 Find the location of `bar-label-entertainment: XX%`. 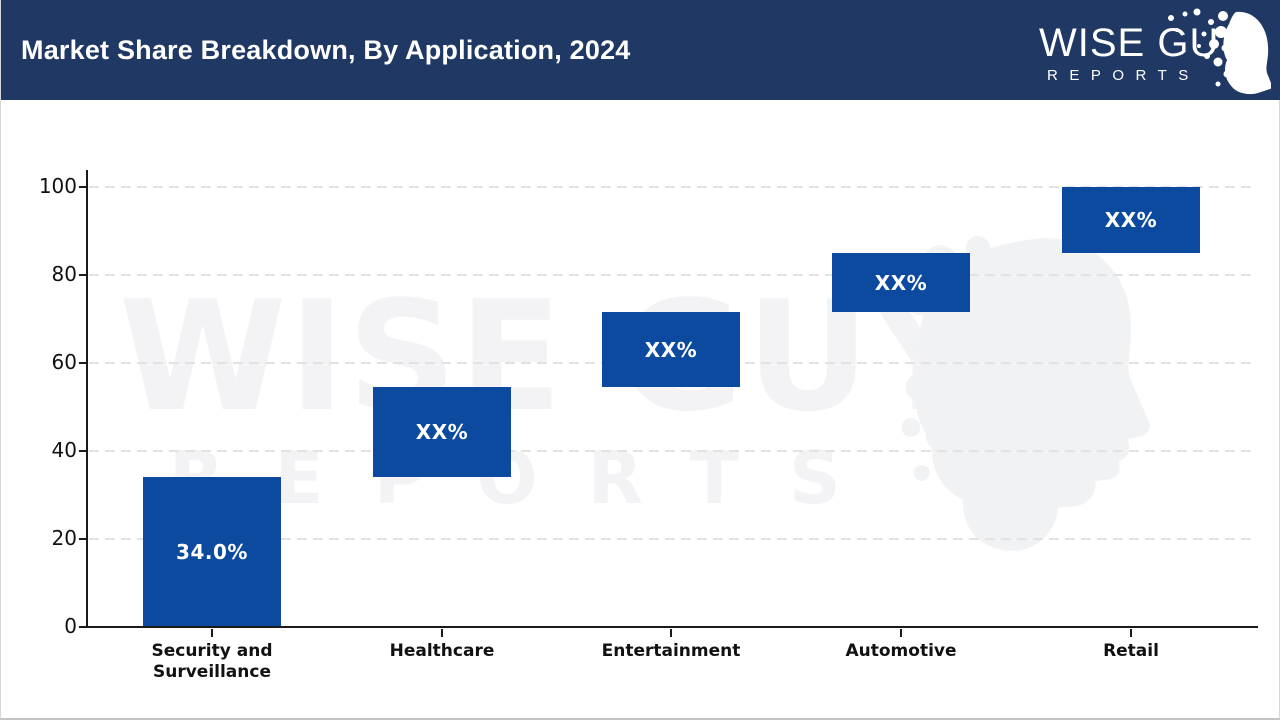

bar-label-entertainment: XX% is located at coordinates (671, 349).